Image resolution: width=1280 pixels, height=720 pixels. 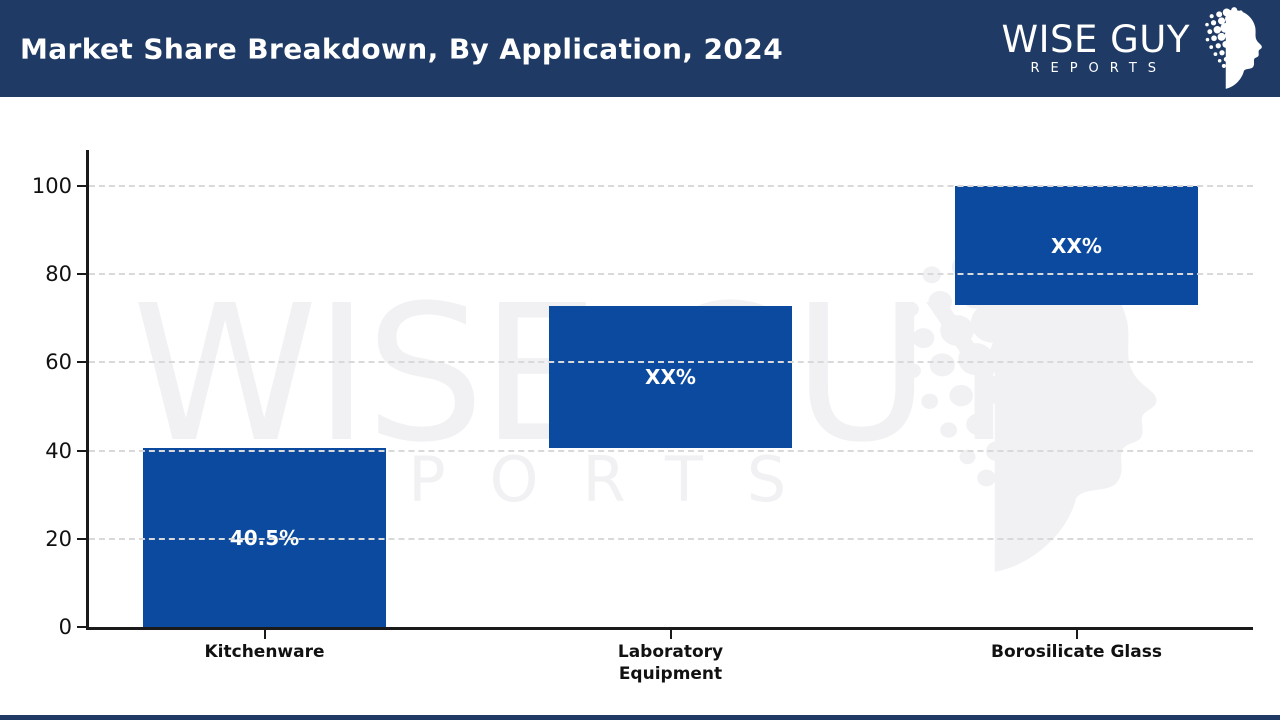 I want to click on bar-value-label: 40.5%, so click(x=264, y=537).